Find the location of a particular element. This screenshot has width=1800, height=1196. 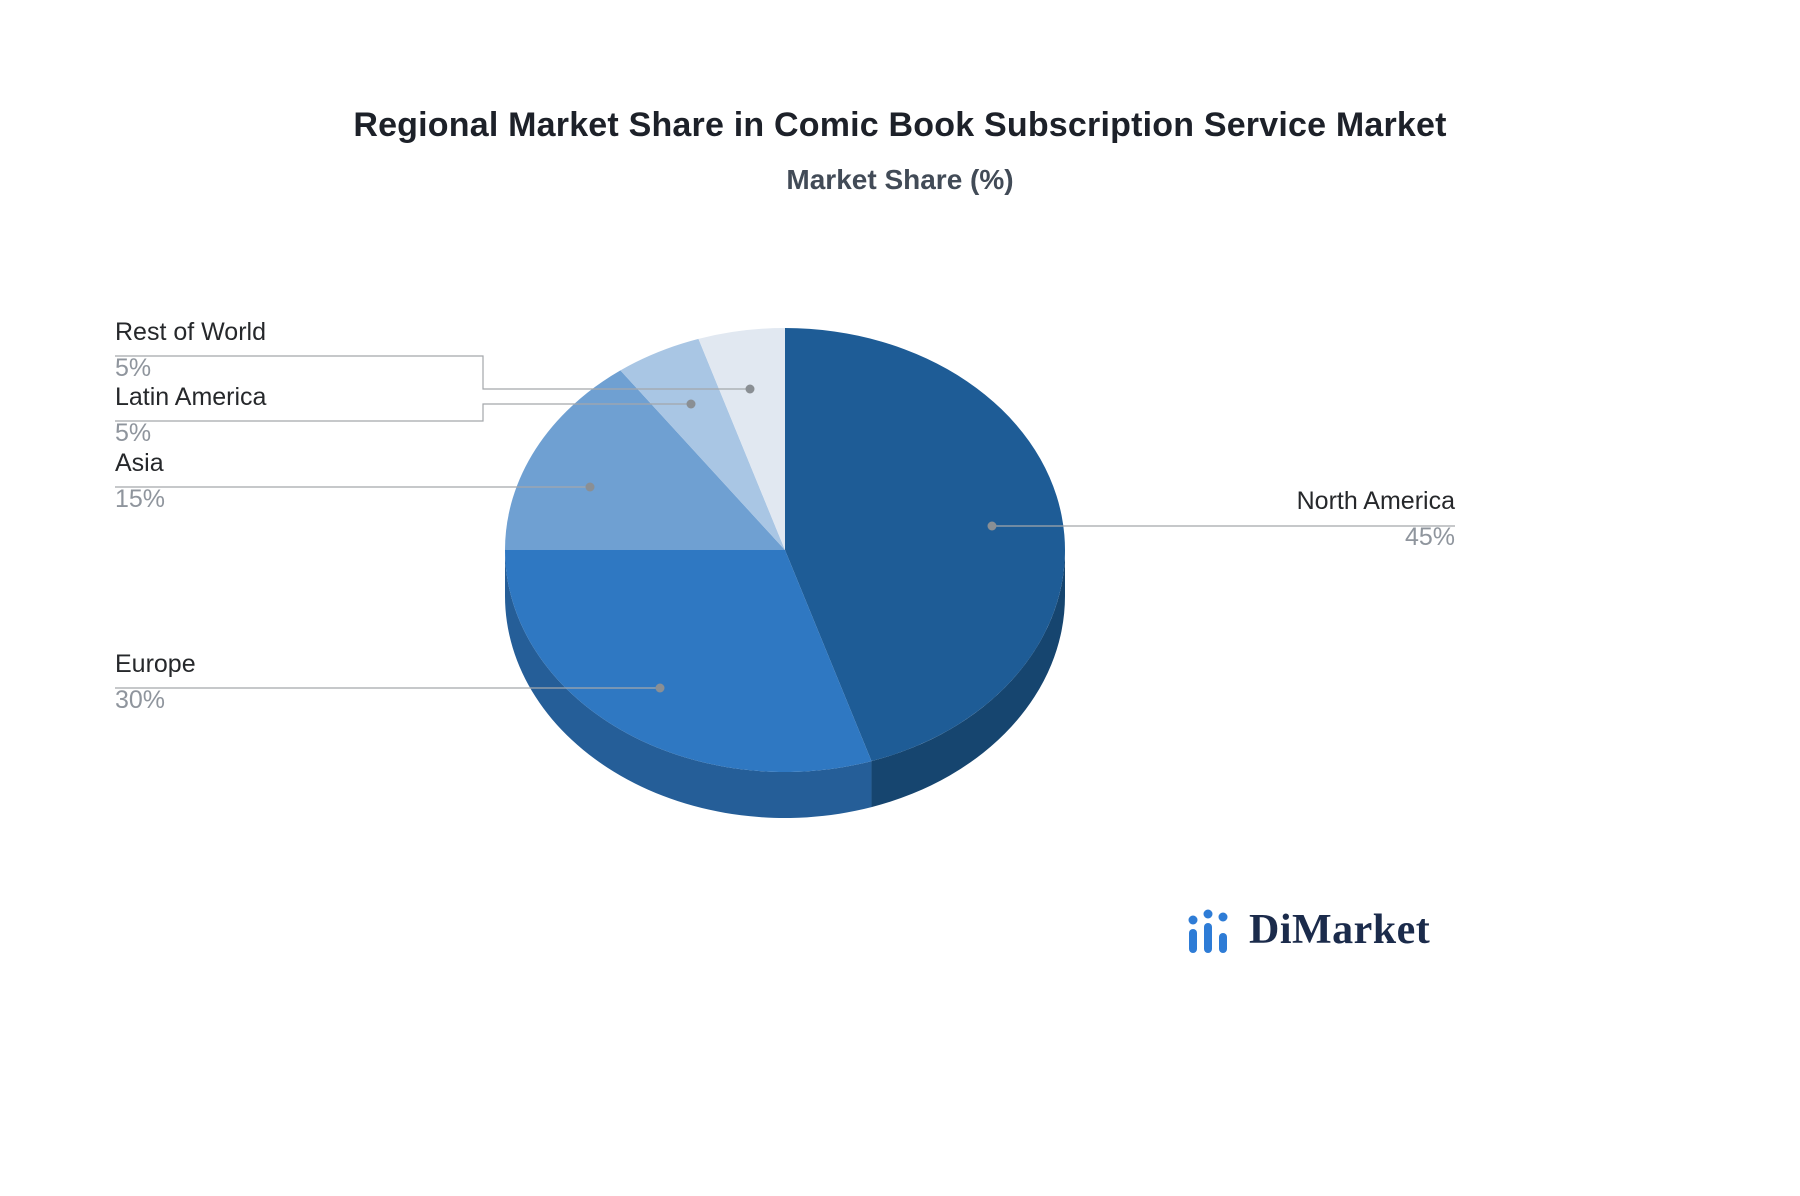

pie-slice-asia is located at coordinates (645, 460).